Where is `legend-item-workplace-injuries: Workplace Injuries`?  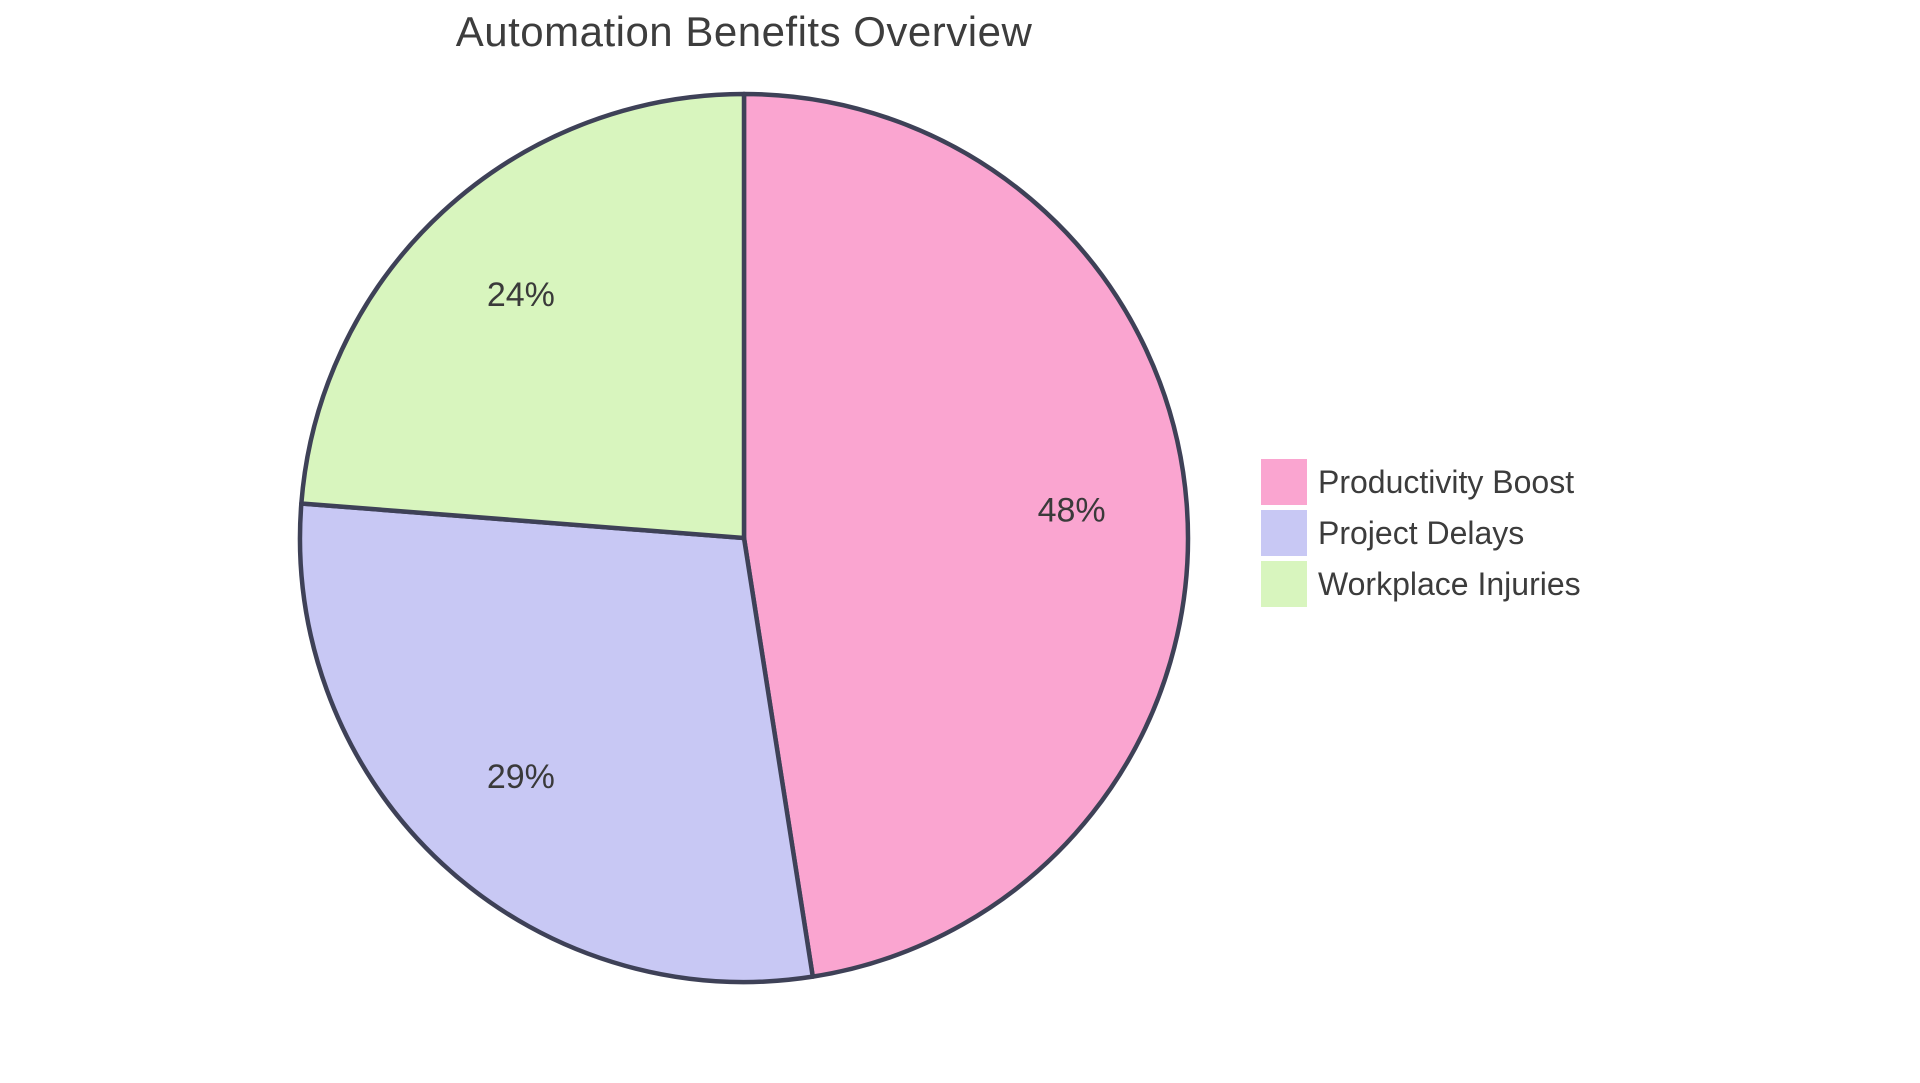 legend-item-workplace-injuries: Workplace Injuries is located at coordinates (1421, 584).